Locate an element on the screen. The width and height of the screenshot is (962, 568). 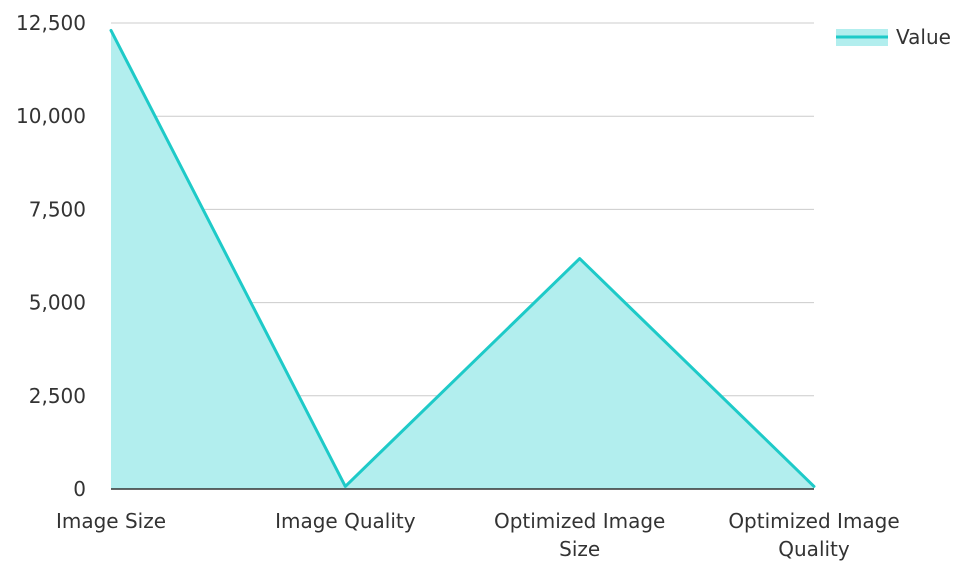
y-tick-label: 5,000 is located at coordinates (57, 303).